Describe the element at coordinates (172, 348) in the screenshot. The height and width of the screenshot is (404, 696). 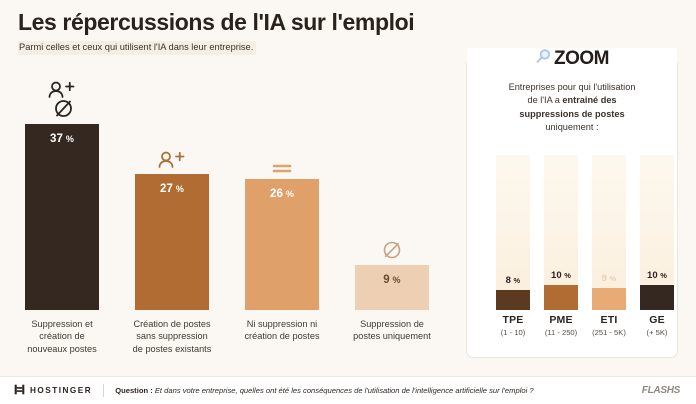
I see `category-label-2-line-3: de postes existants` at that location.